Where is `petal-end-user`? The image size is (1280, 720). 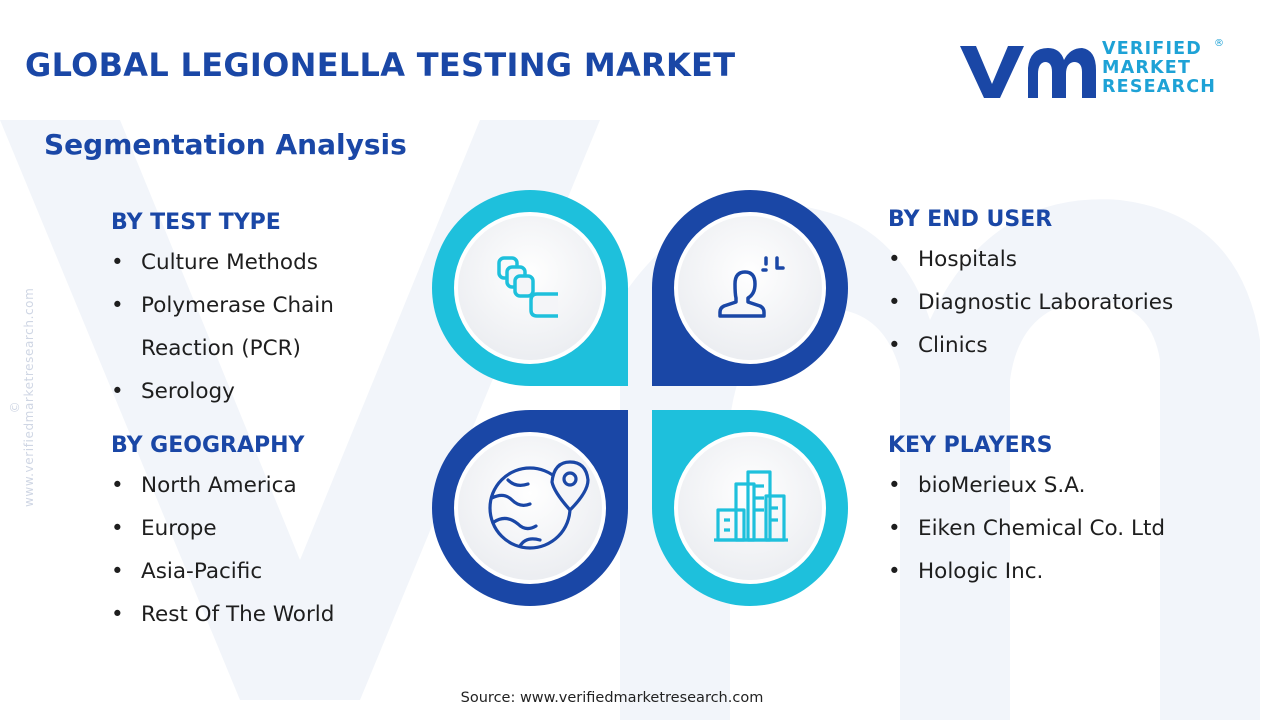
petal-end-user is located at coordinates (750, 288).